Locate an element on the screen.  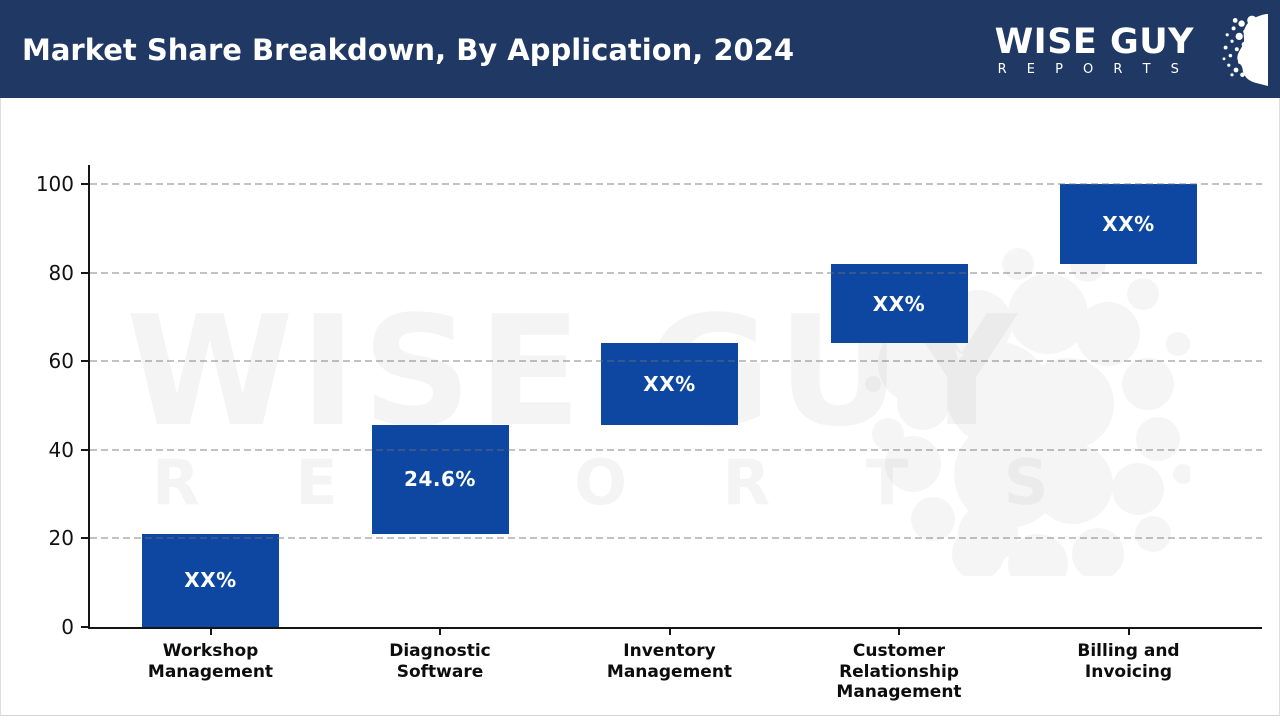
x-category-label-line: Invoicing is located at coordinates (1128, 671).